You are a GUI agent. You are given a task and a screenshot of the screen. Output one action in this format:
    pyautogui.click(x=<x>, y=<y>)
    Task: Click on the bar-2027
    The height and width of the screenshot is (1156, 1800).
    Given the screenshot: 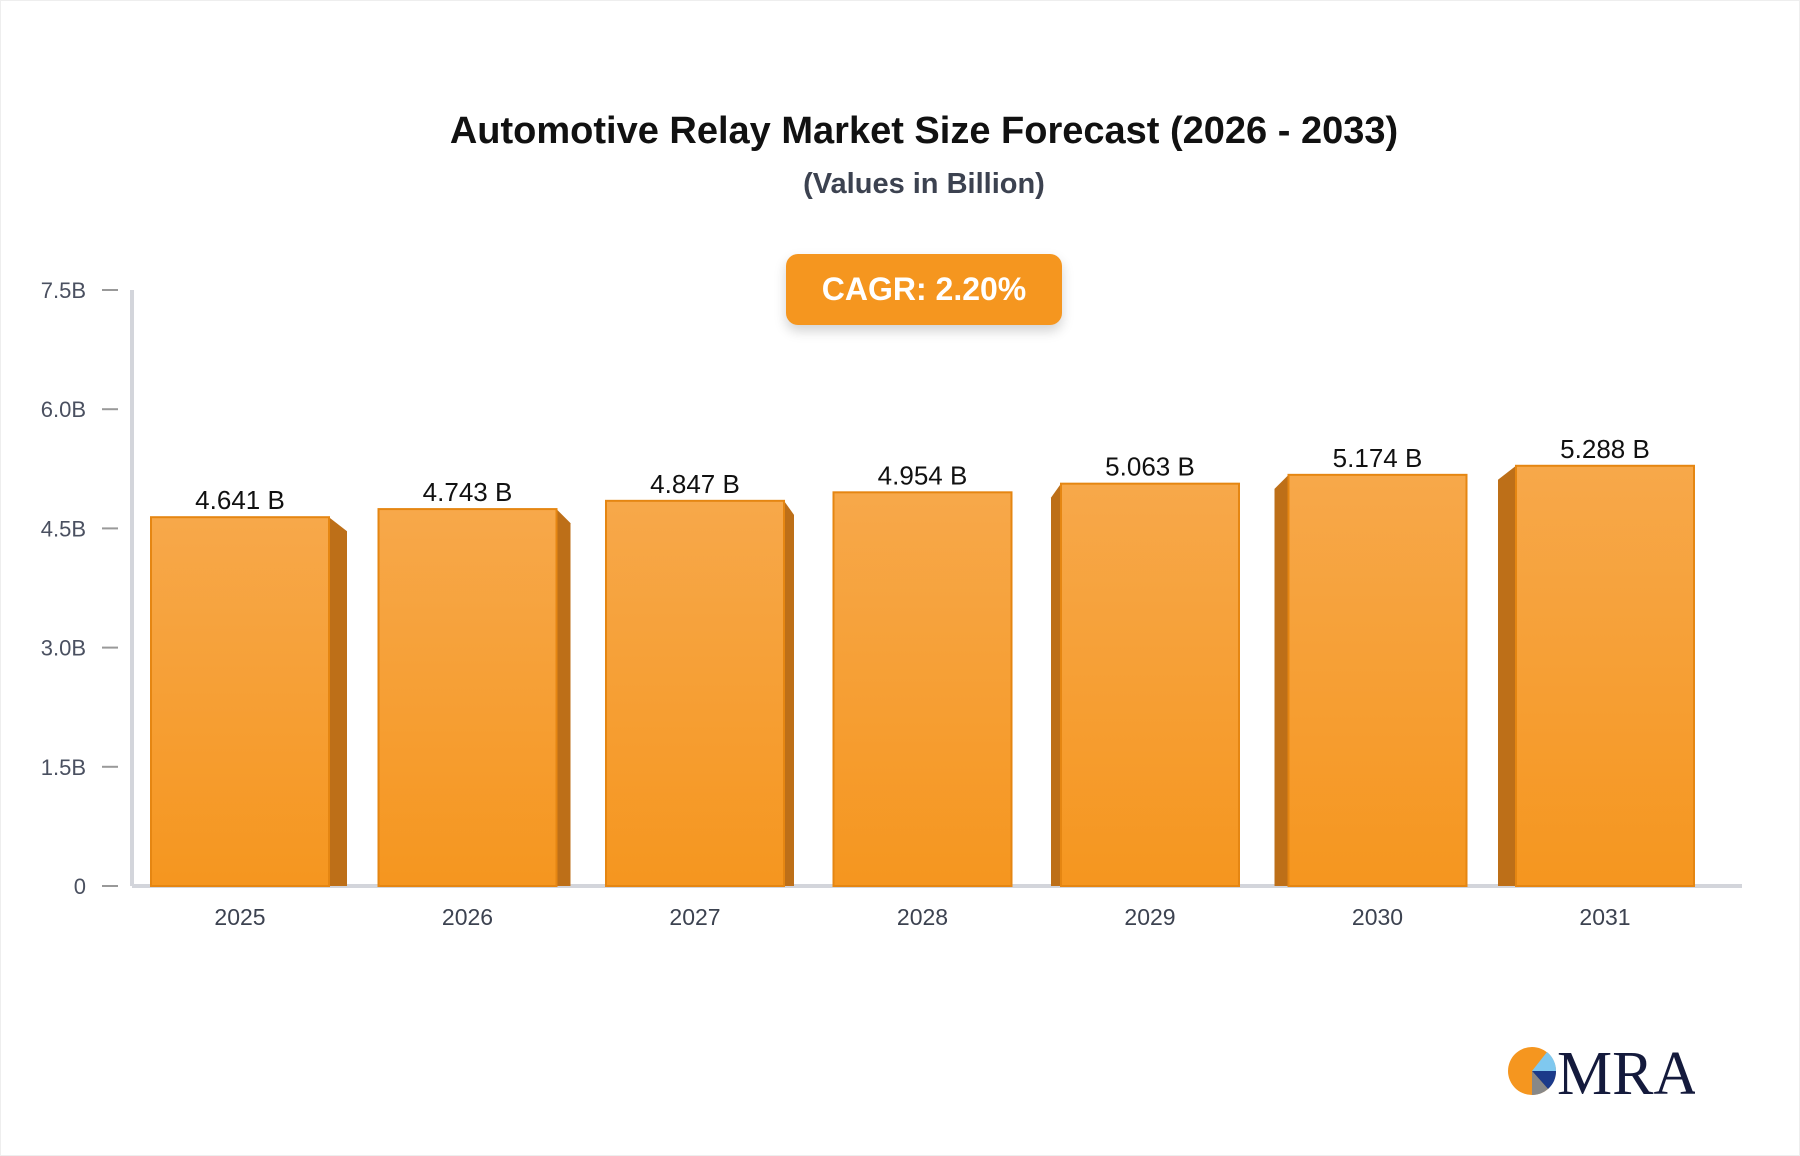 What is the action you would take?
    pyautogui.click(x=695, y=693)
    